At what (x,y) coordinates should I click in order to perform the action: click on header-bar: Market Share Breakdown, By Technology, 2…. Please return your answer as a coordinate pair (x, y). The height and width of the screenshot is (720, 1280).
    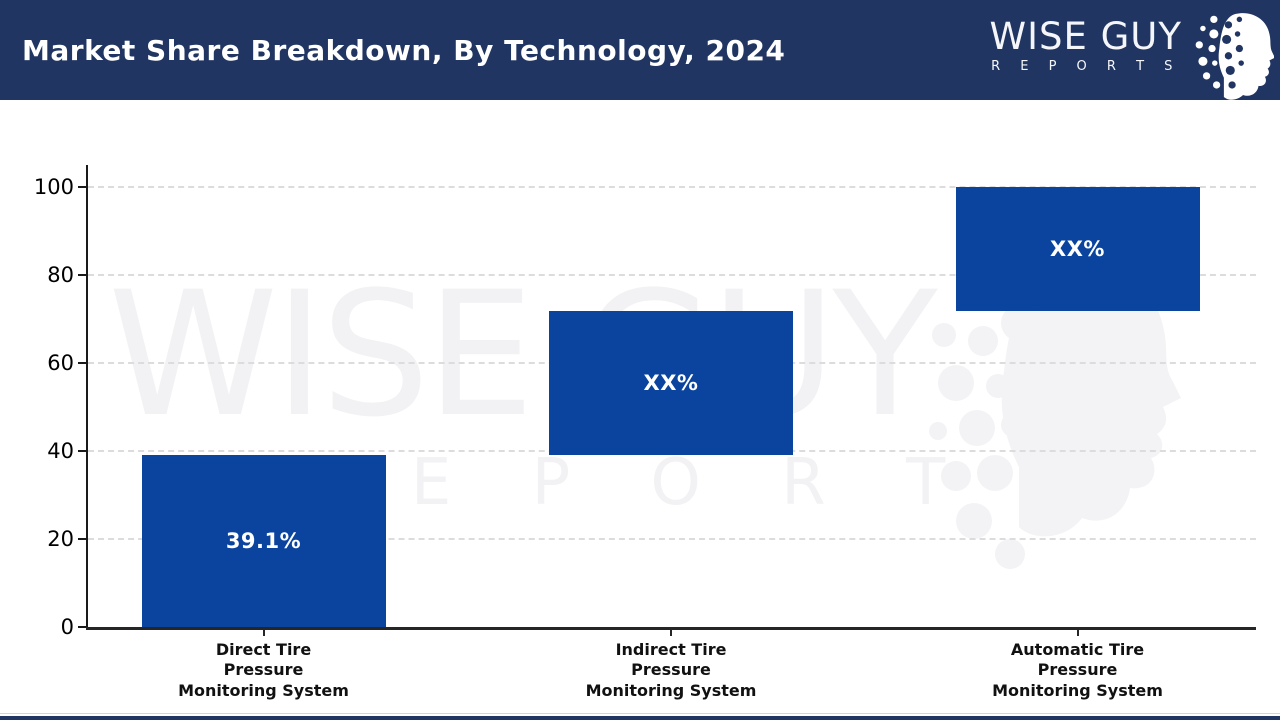
    Looking at the image, I should click on (640, 50).